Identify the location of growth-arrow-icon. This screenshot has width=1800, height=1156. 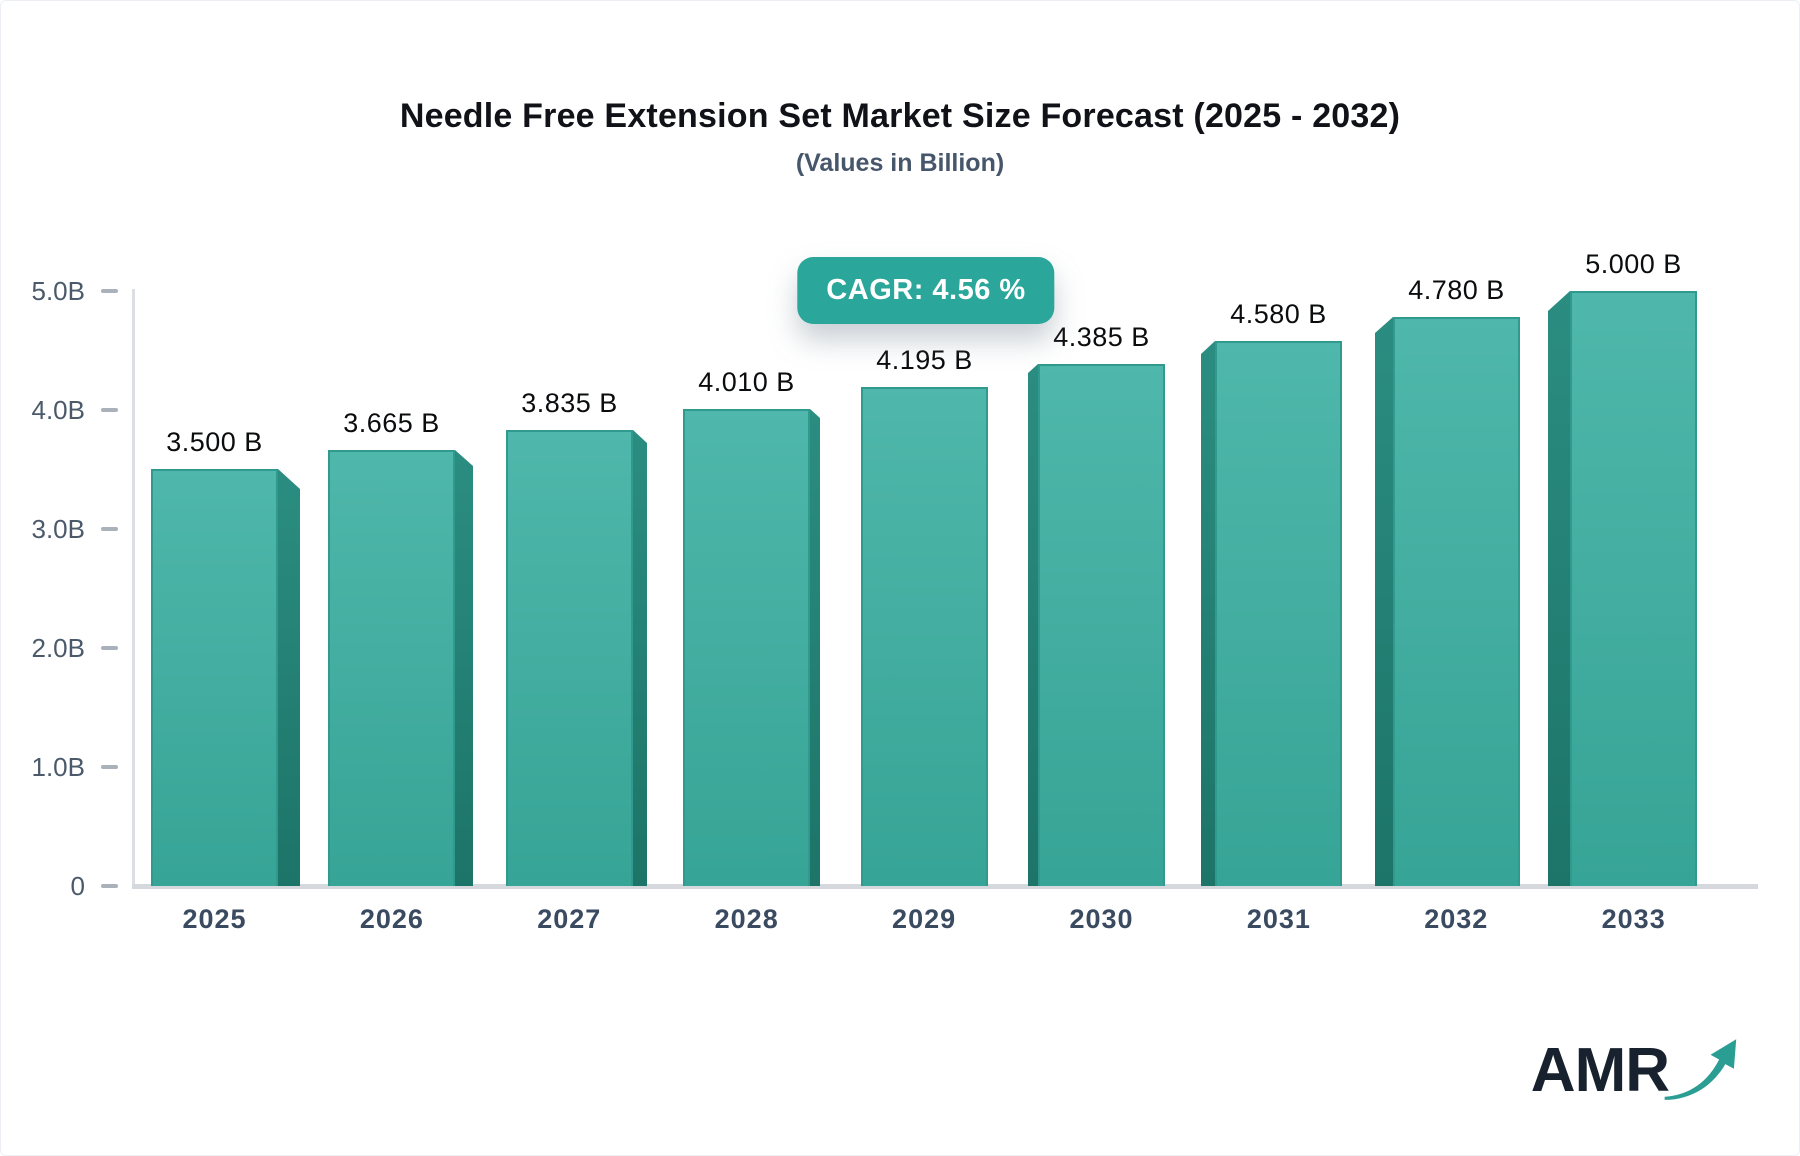
(1700, 1069).